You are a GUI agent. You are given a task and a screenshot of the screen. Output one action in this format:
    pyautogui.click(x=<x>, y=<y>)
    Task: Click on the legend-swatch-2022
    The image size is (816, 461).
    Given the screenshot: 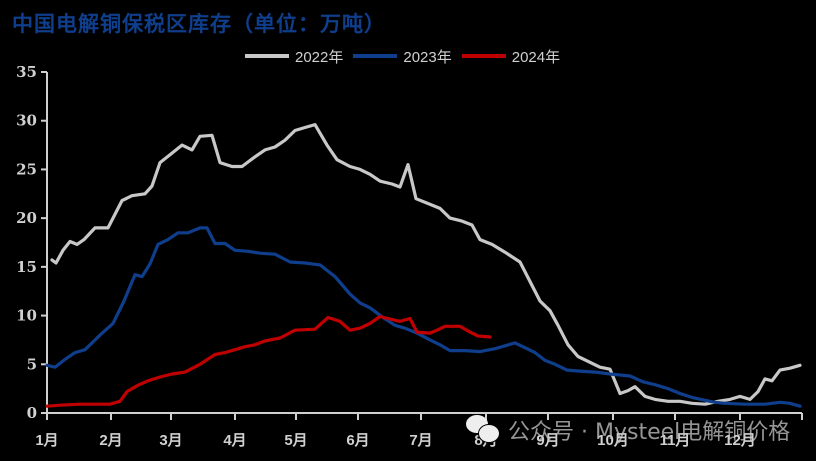 What is the action you would take?
    pyautogui.click(x=267, y=56)
    